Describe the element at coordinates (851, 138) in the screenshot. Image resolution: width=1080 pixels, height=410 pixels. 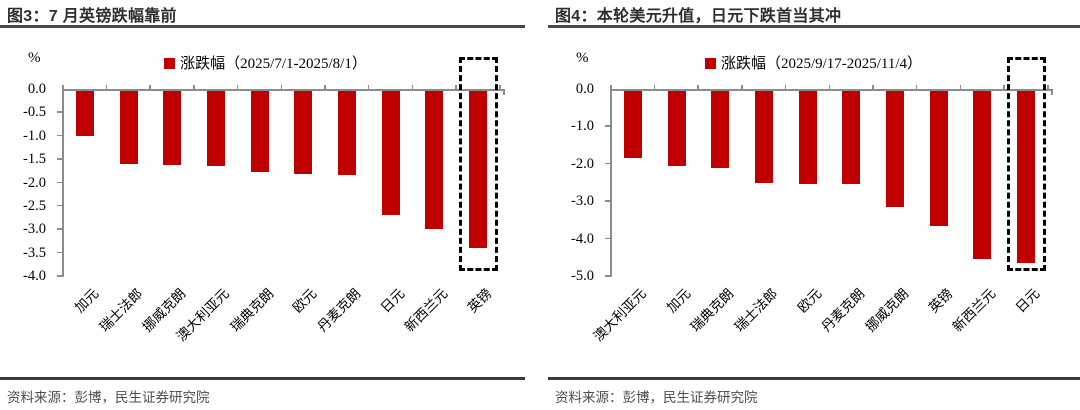
I see `bar-丹麦克朗` at that location.